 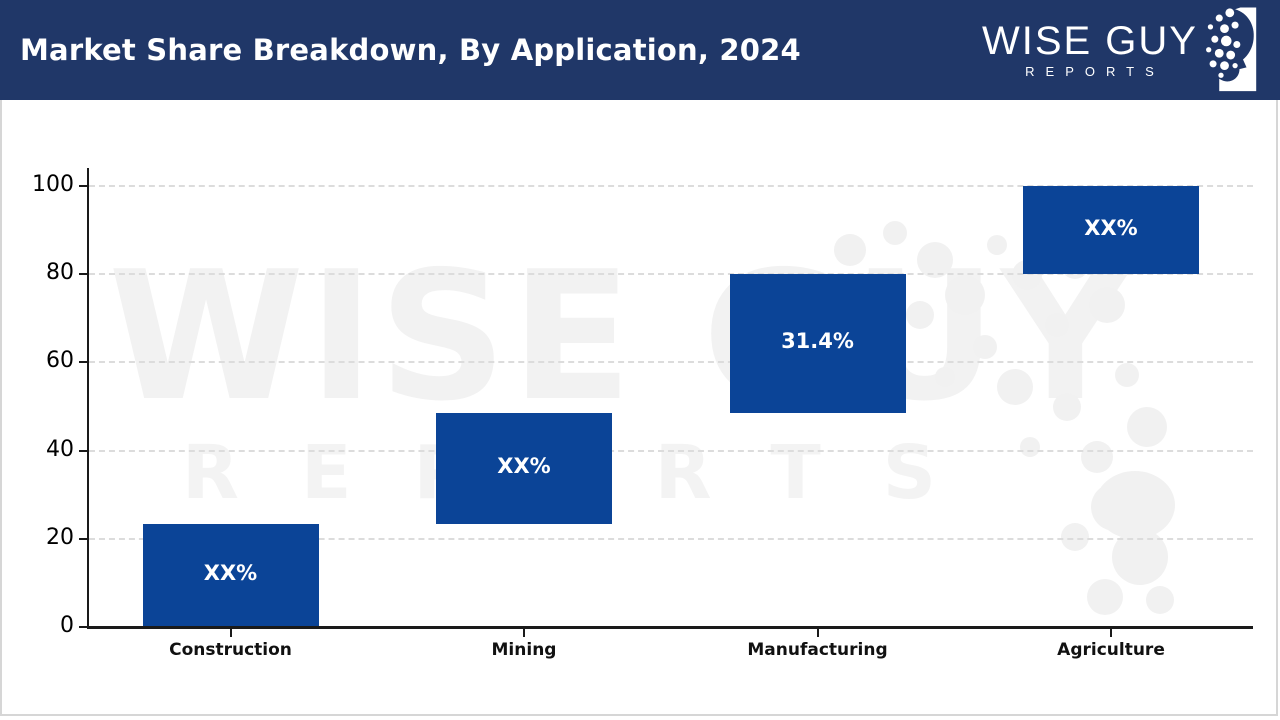 What do you see at coordinates (60, 361) in the screenshot?
I see `y-tick-label-60: 60` at bounding box center [60, 361].